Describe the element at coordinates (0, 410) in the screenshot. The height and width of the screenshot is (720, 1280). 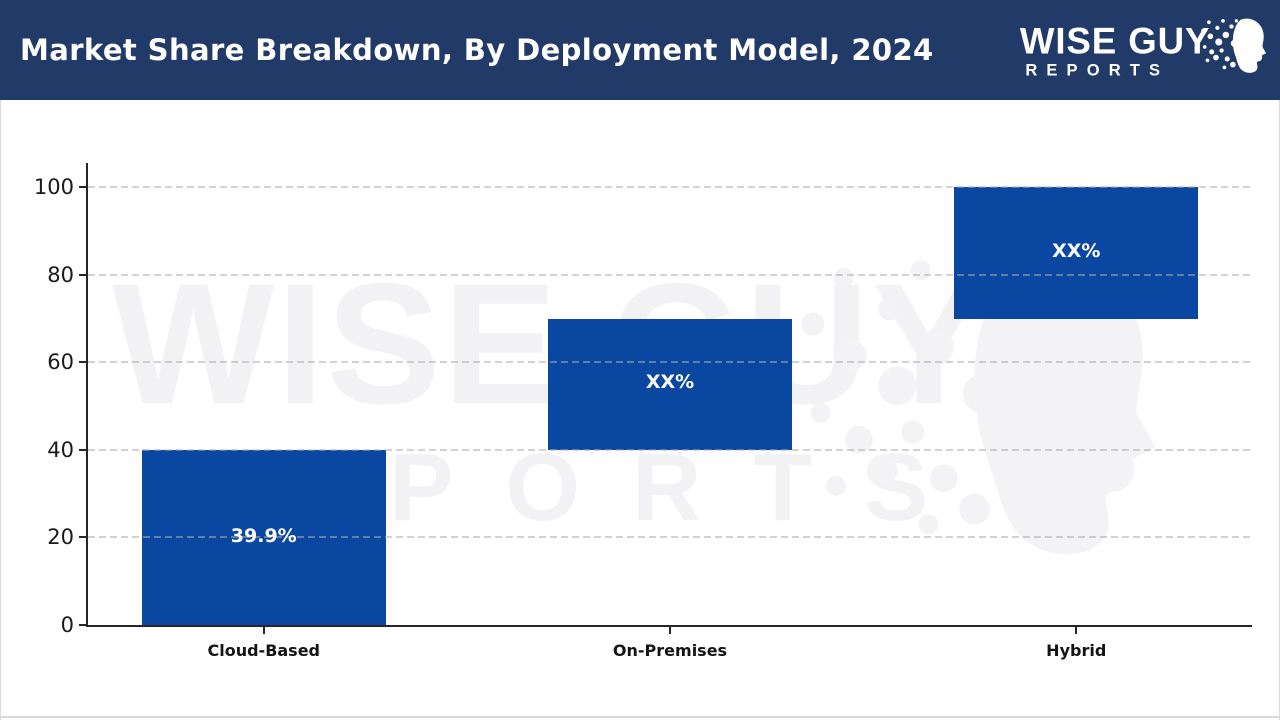
I see `left-border` at that location.